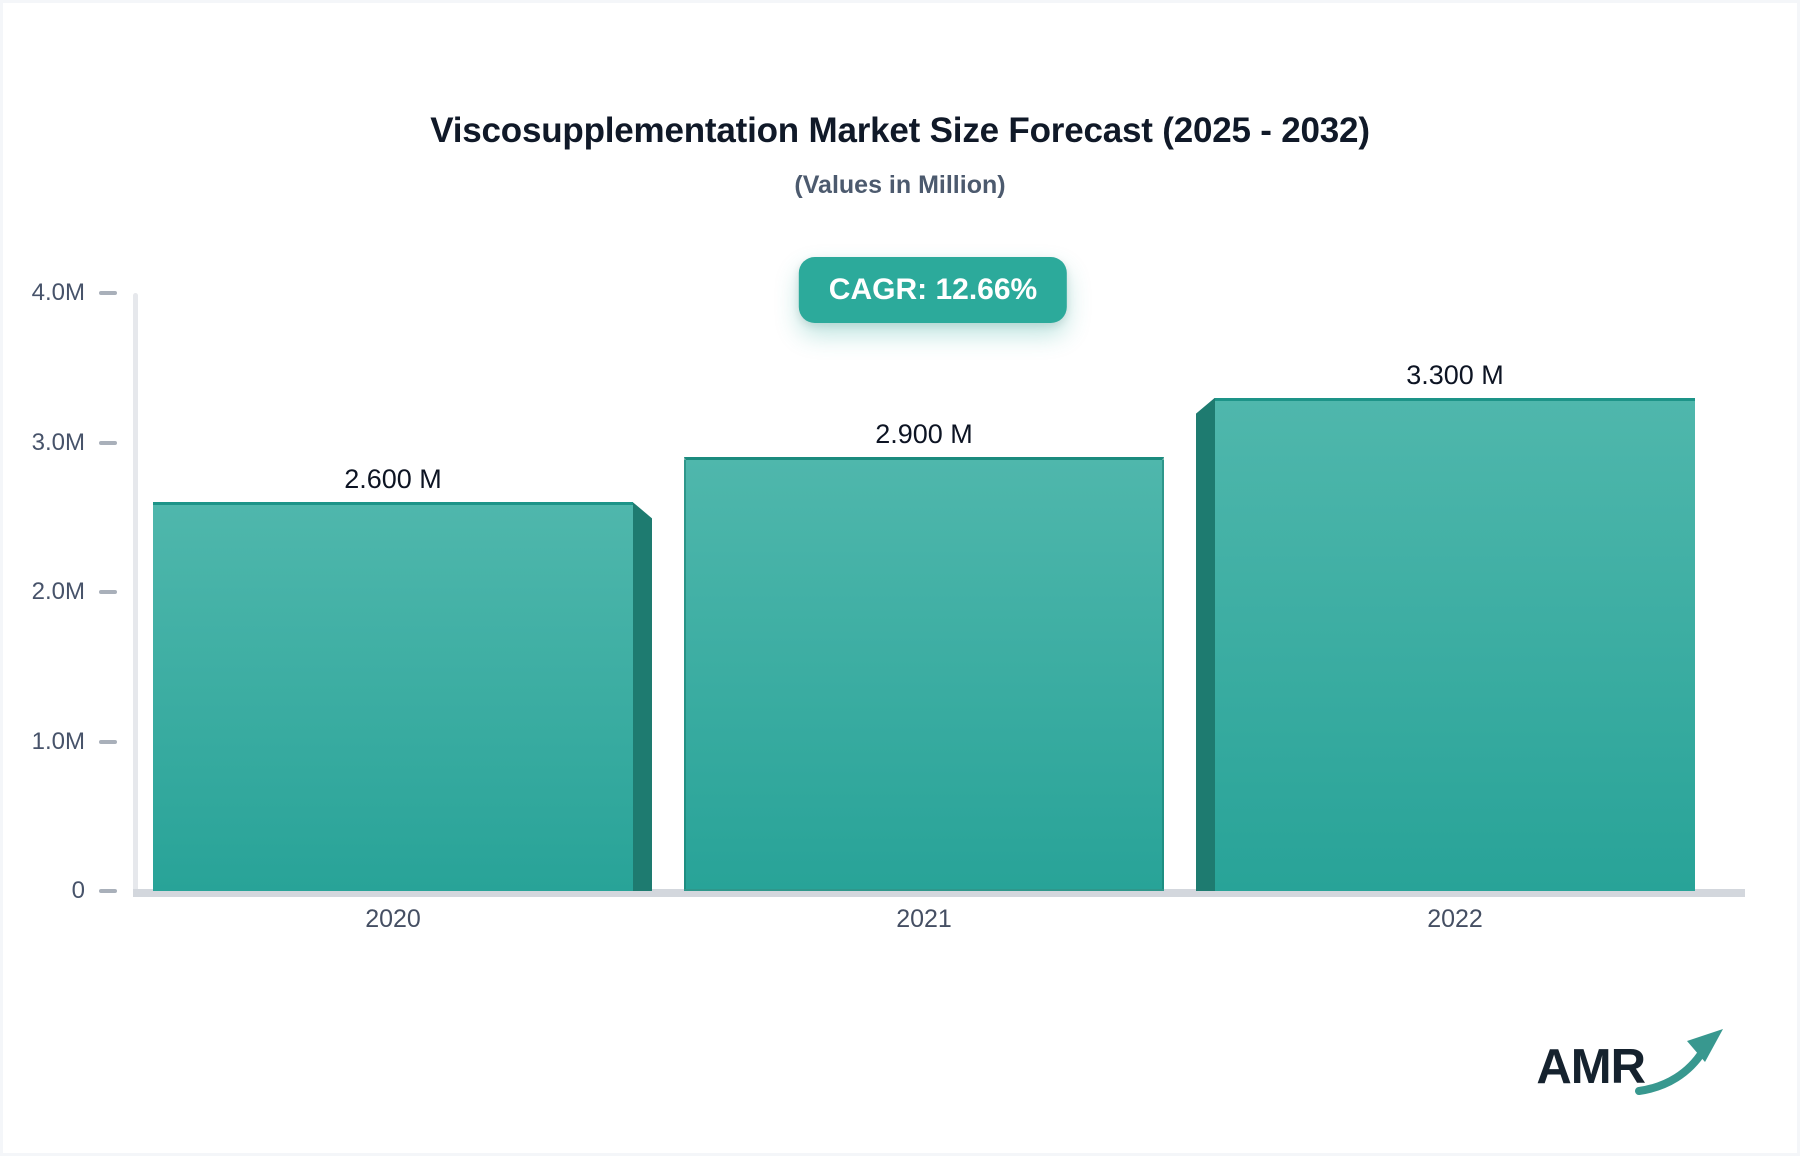 The height and width of the screenshot is (1156, 1800). What do you see at coordinates (1455, 919) in the screenshot?
I see `x-axis-category-label: 2022` at bounding box center [1455, 919].